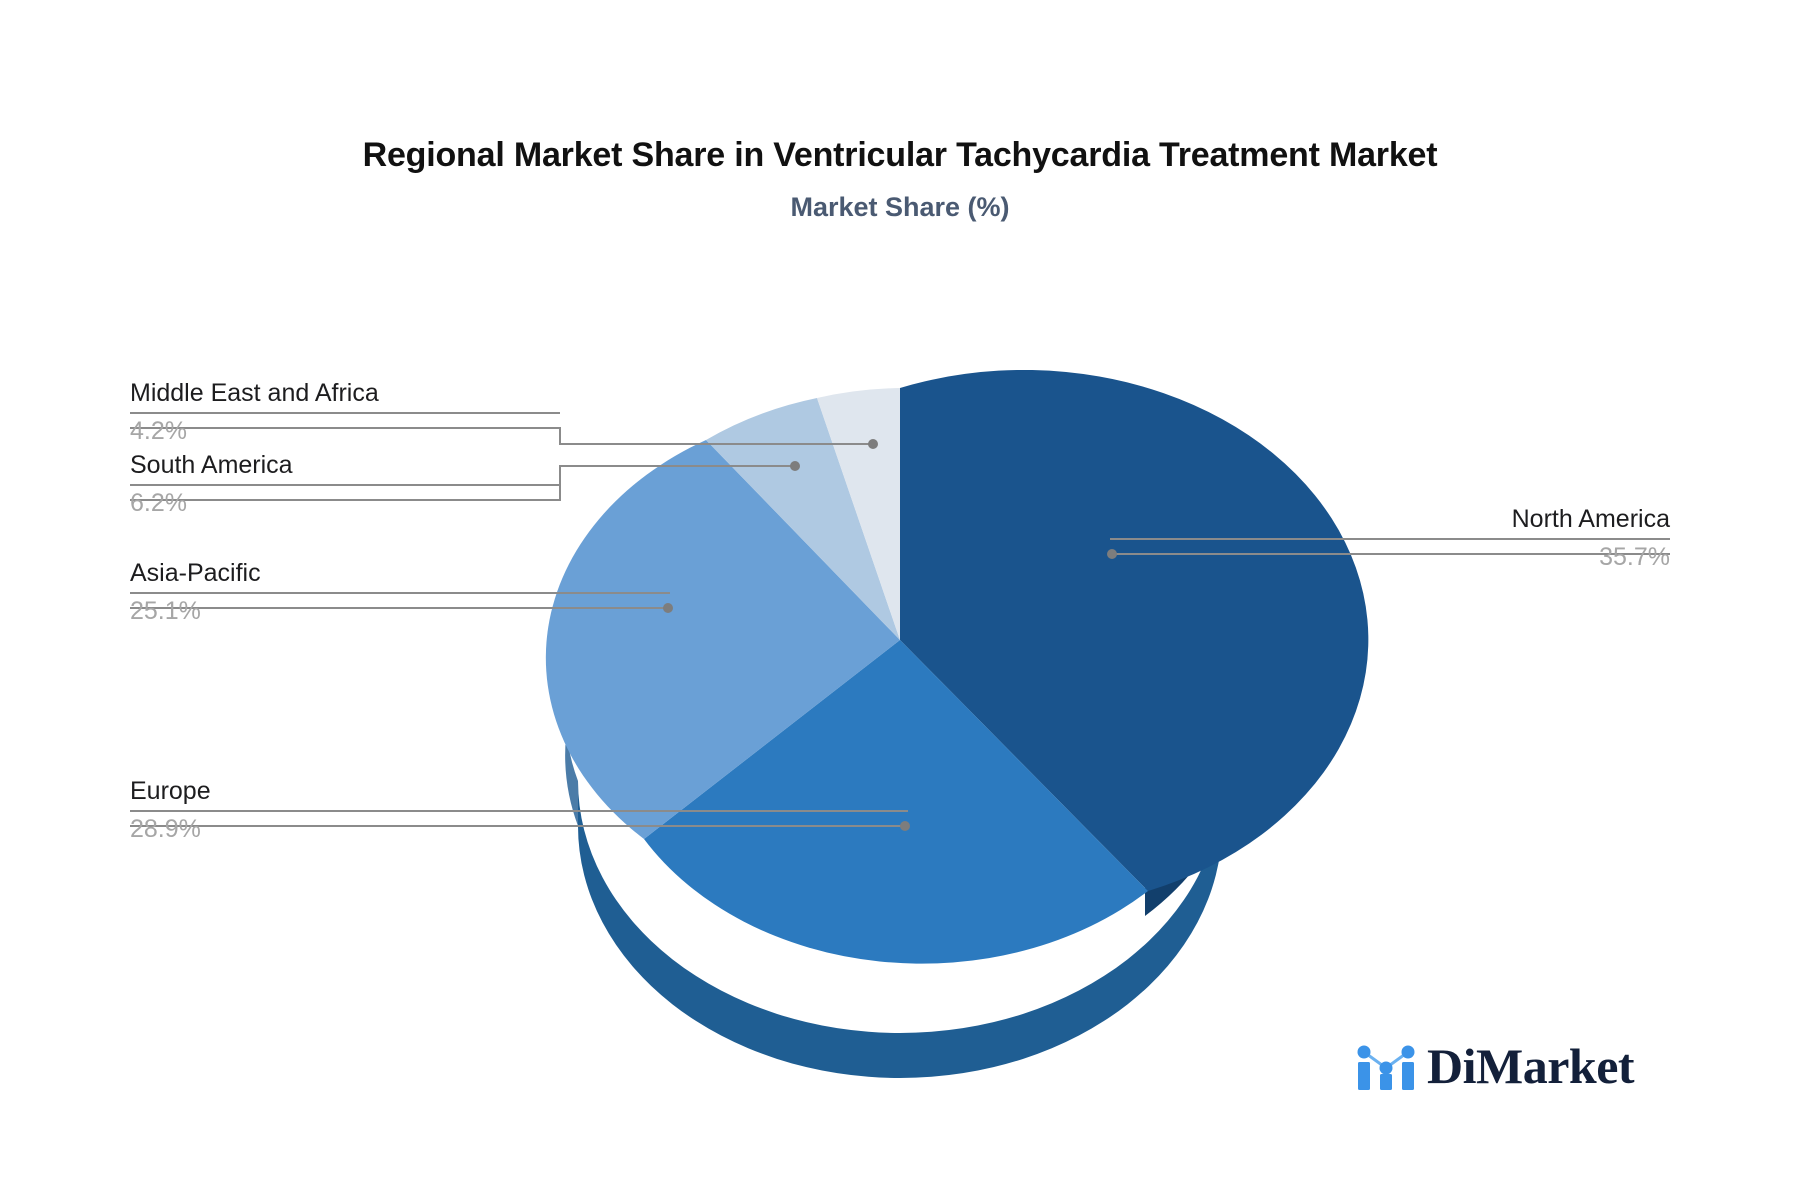 The height and width of the screenshot is (1196, 1800). What do you see at coordinates (1531, 1066) in the screenshot?
I see `brand-name: DiMarket` at bounding box center [1531, 1066].